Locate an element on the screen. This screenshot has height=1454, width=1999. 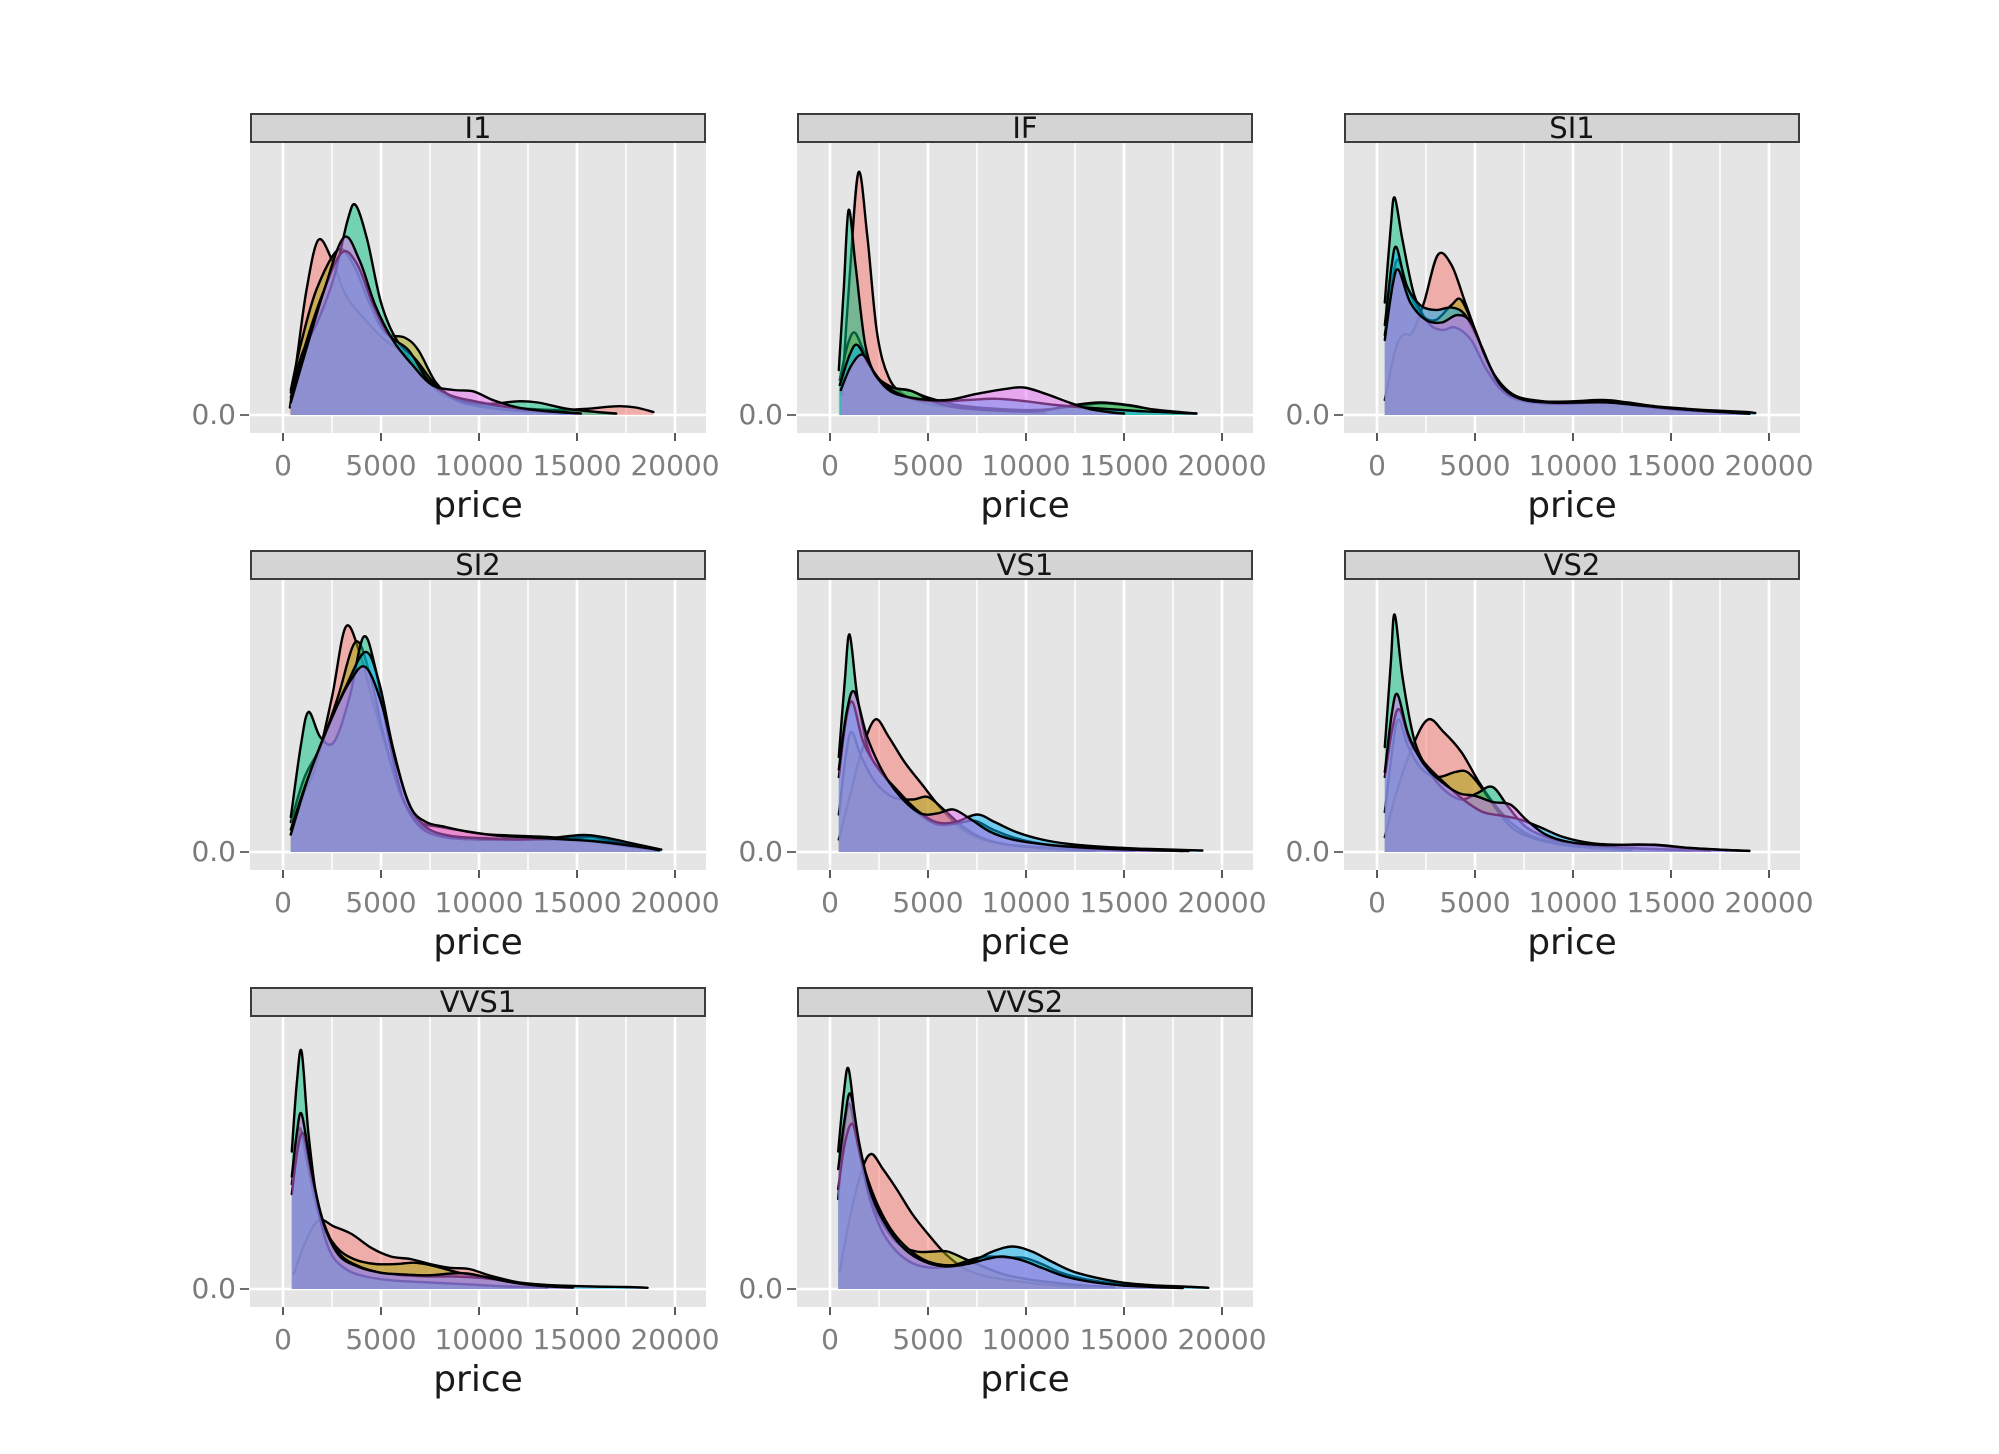
facet-strip: VVS2 is located at coordinates (1025, 1002).